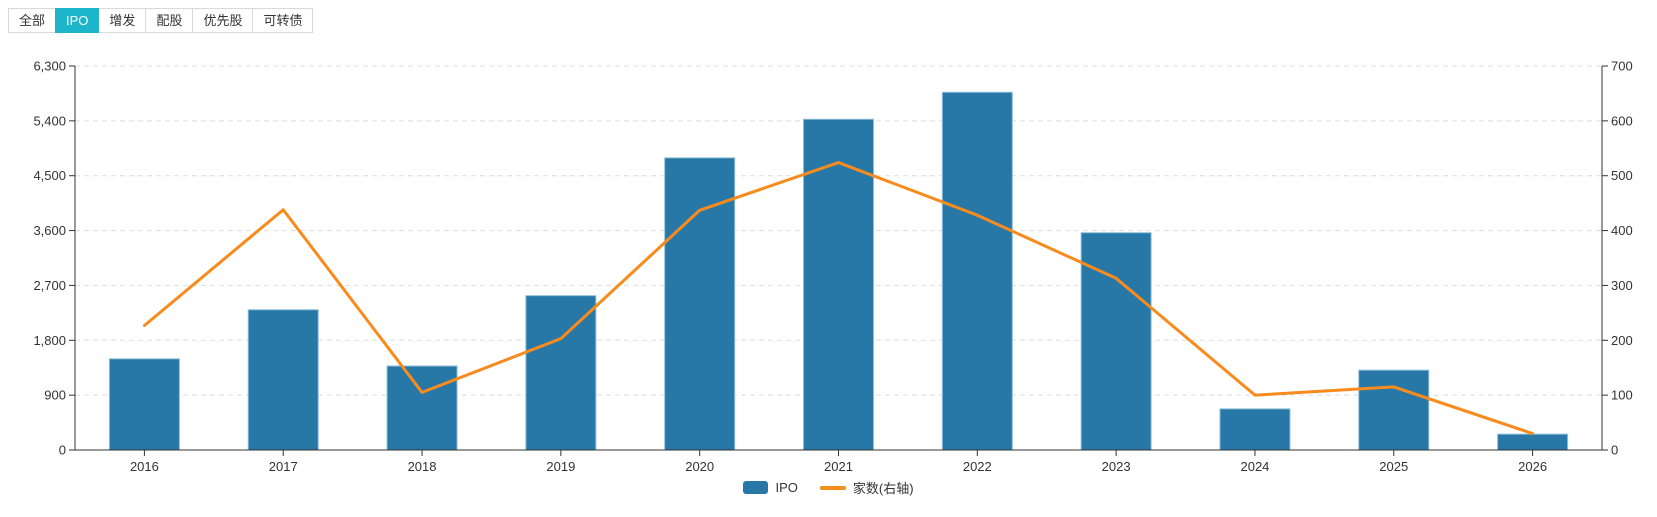  I want to click on bar-2018, so click(422, 408).